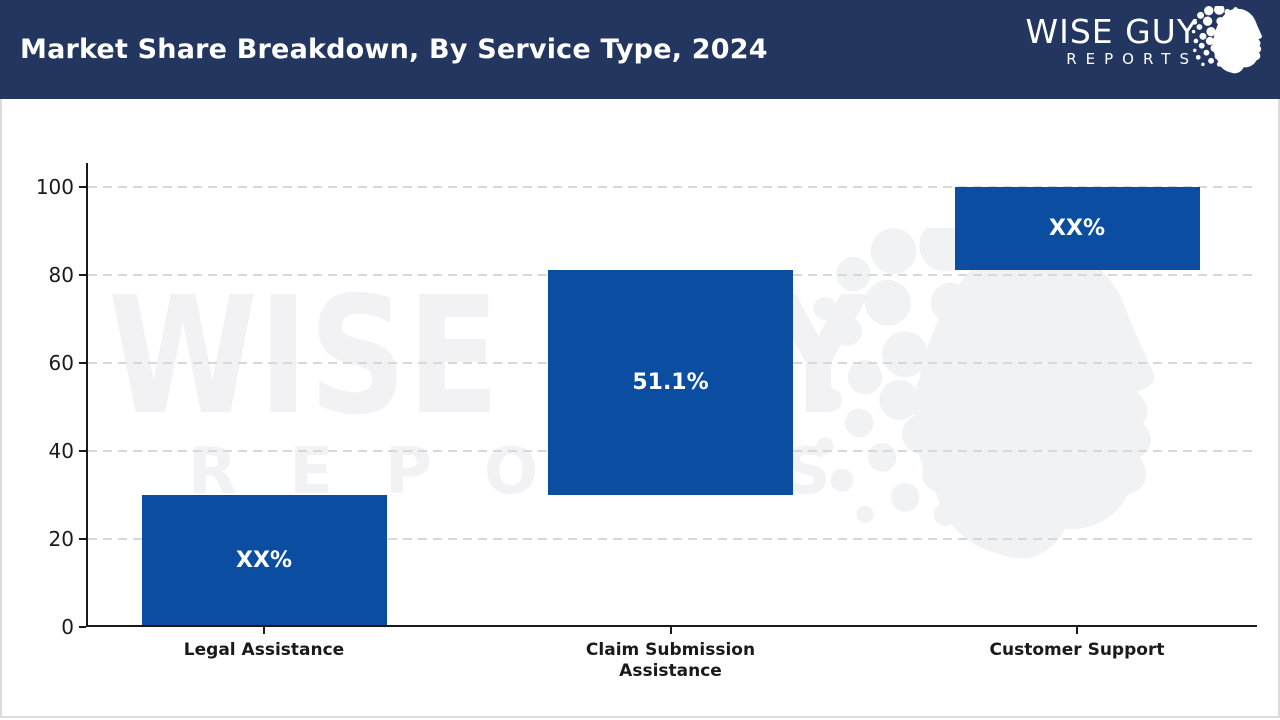 This screenshot has width=1280, height=720. What do you see at coordinates (61, 275) in the screenshot?
I see `y-tick-label-80: 80` at bounding box center [61, 275].